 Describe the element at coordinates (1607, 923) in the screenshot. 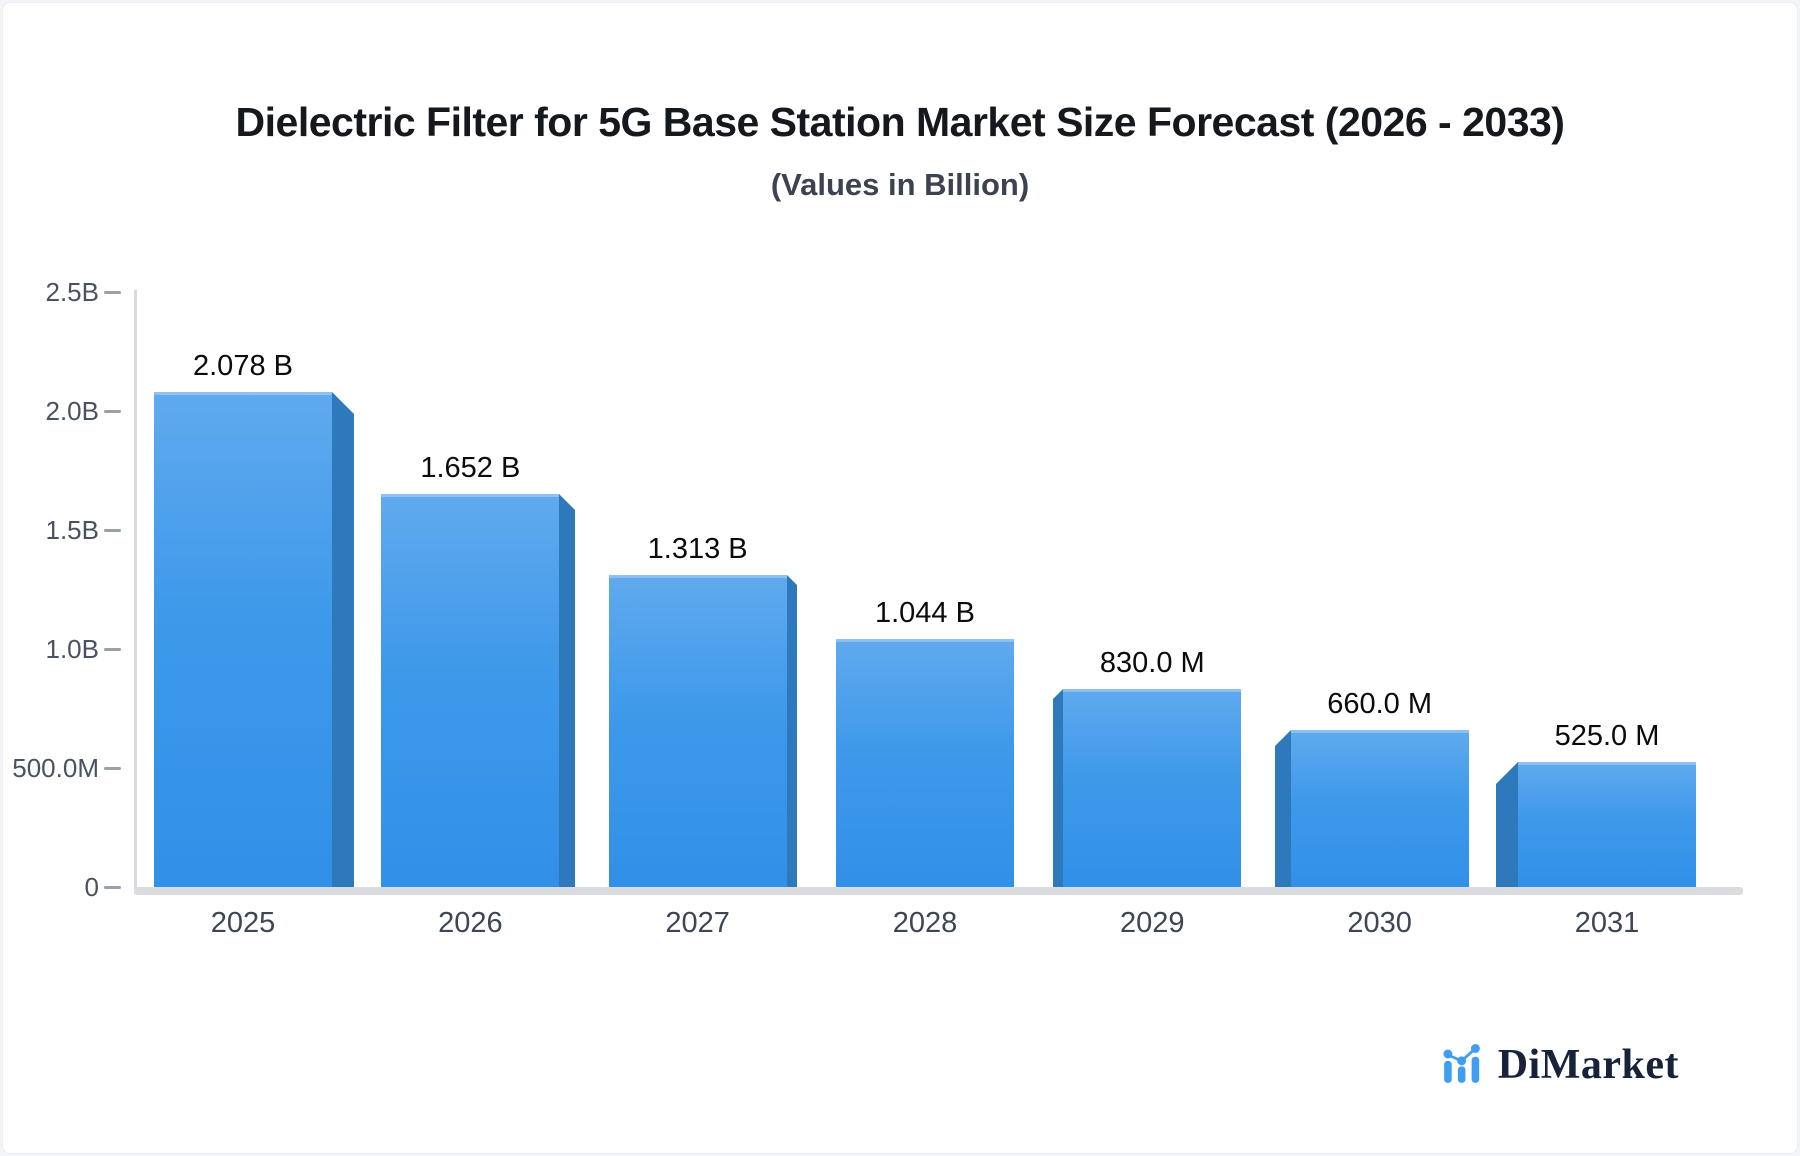

I see `x-tick-label-2031: 2031` at that location.